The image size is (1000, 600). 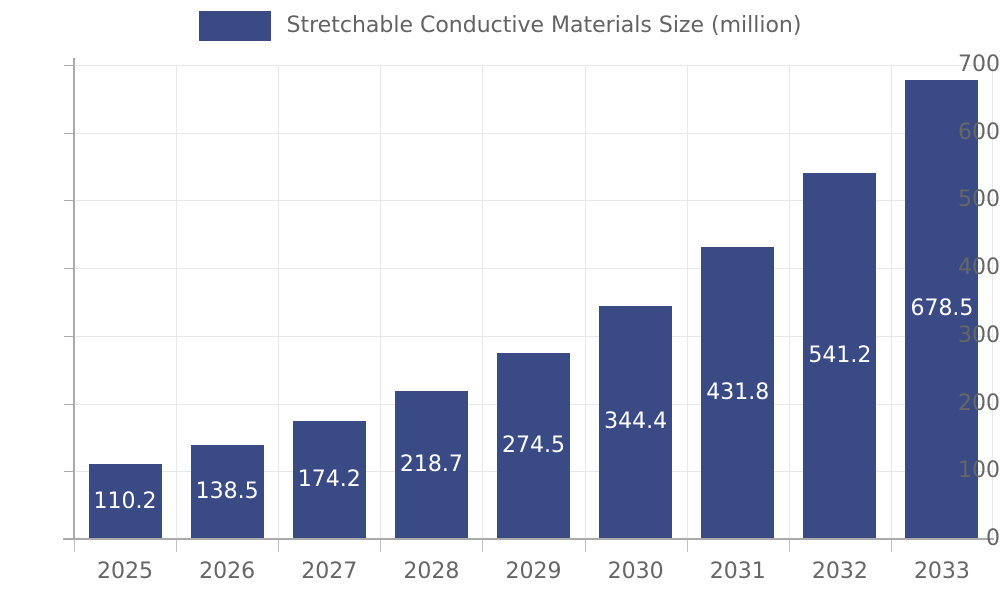 What do you see at coordinates (227, 571) in the screenshot?
I see `x-axis-tick-label: 2026` at bounding box center [227, 571].